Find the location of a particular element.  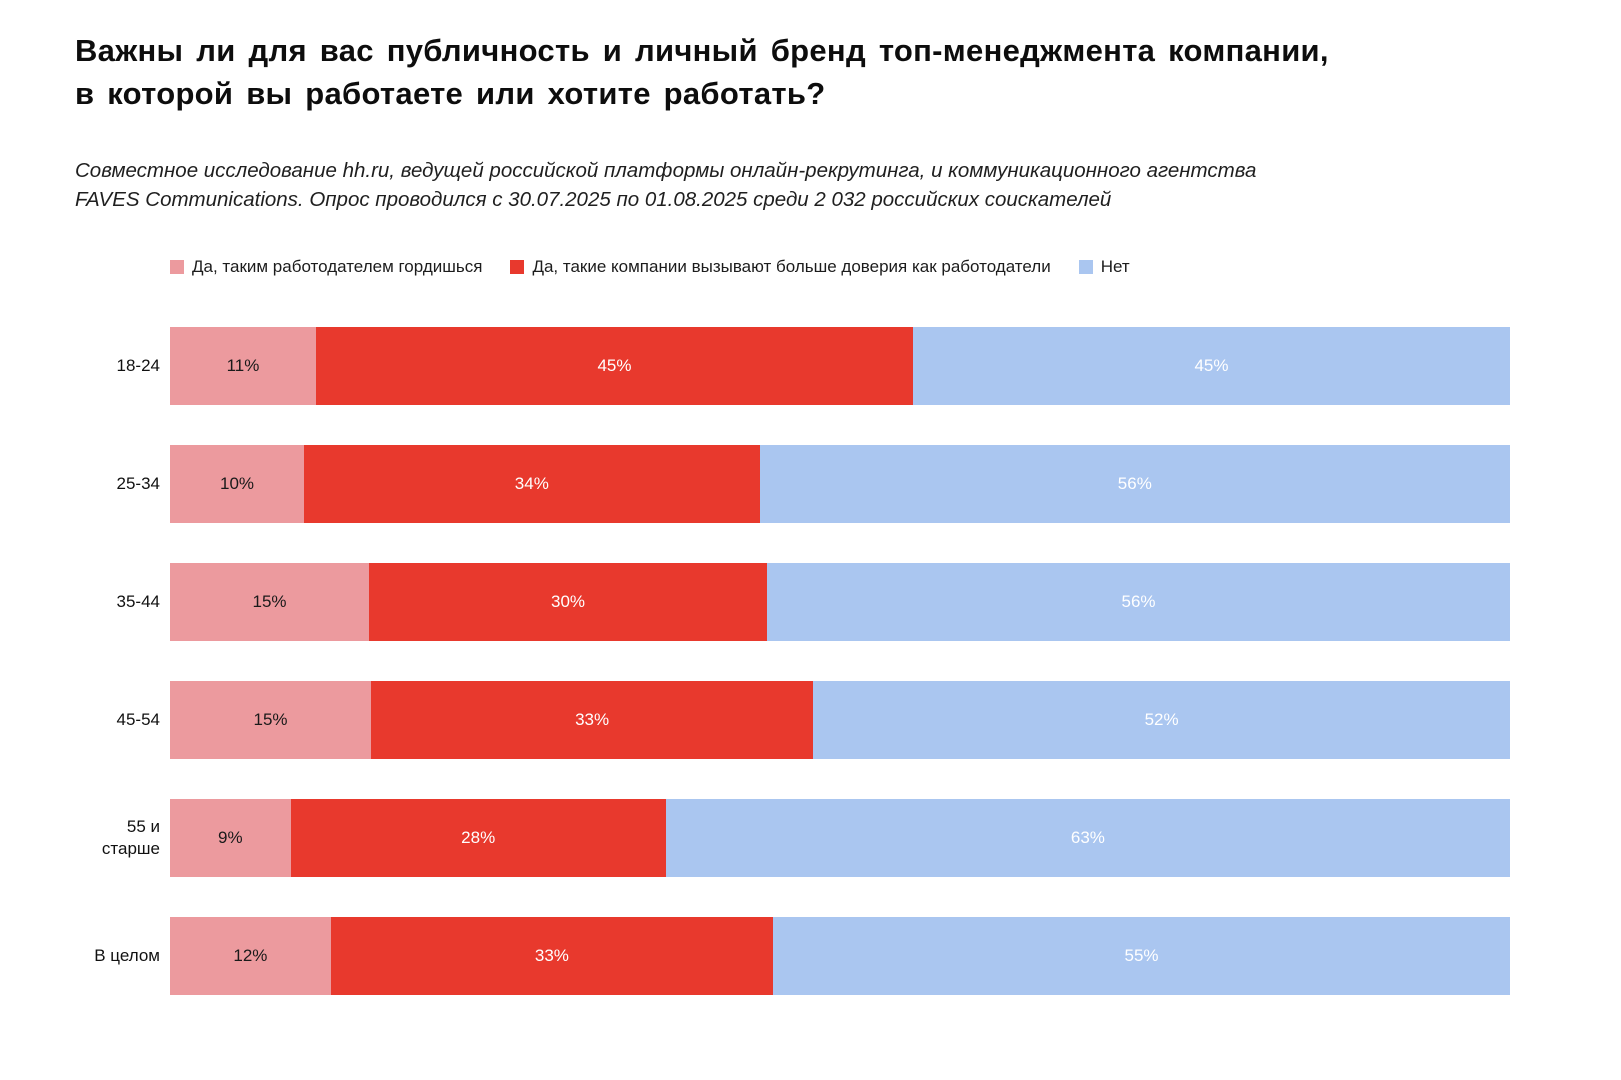

bar-segment: 30% is located at coordinates (568, 601).